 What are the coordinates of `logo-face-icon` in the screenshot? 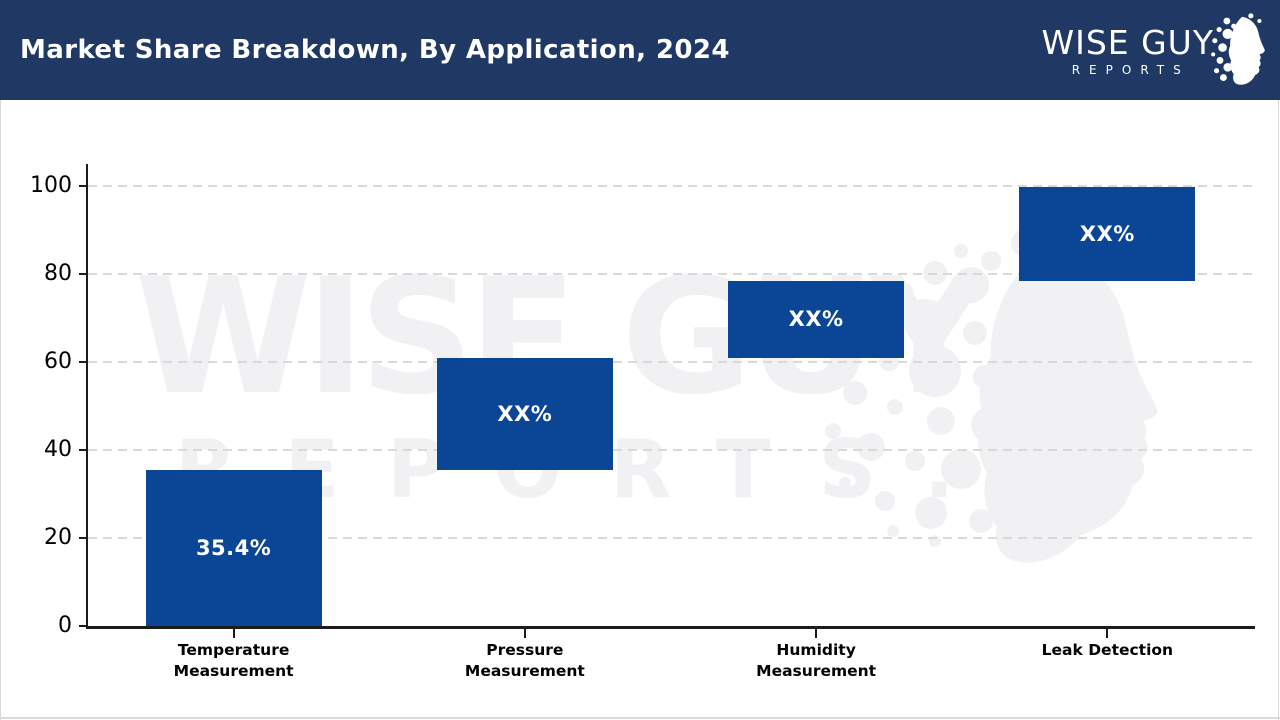 It's located at (1238, 49).